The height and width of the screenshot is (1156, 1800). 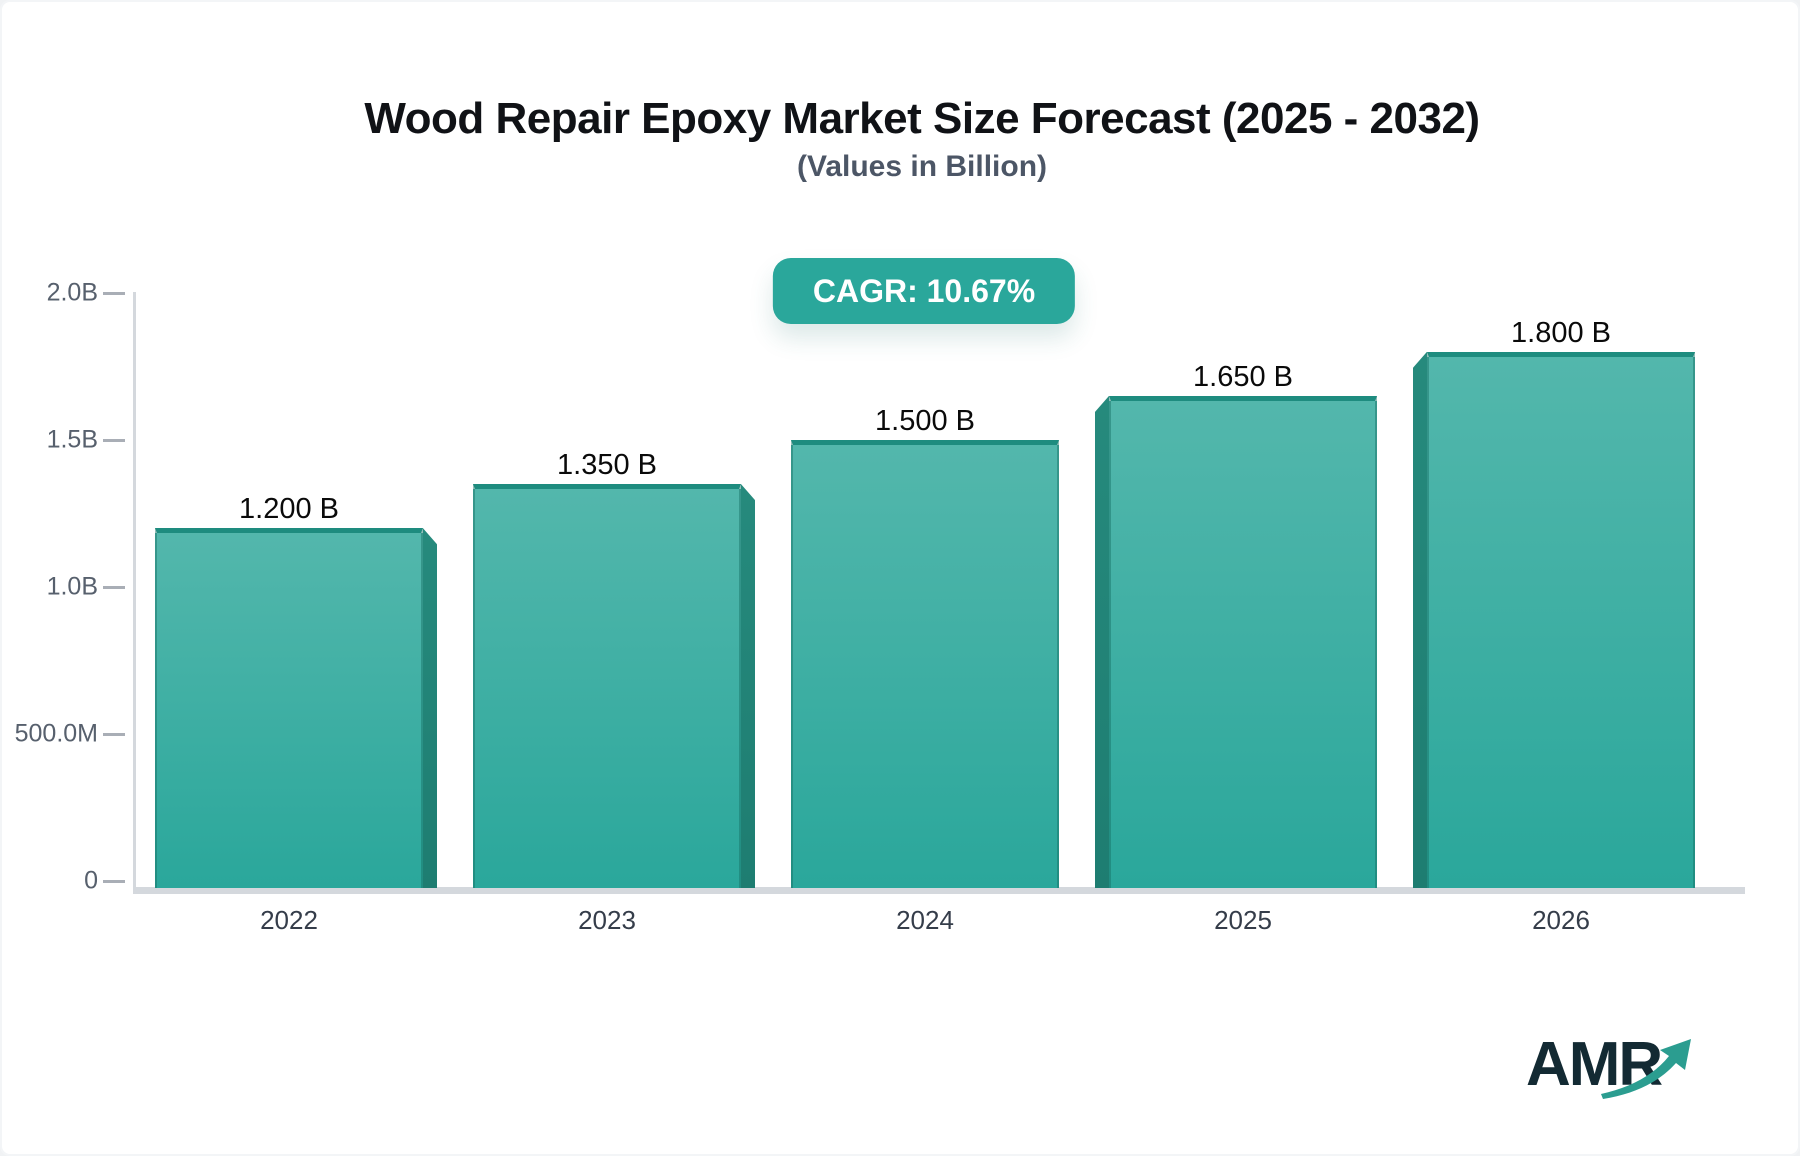 What do you see at coordinates (72, 292) in the screenshot?
I see `y-tick-label: 2.0B` at bounding box center [72, 292].